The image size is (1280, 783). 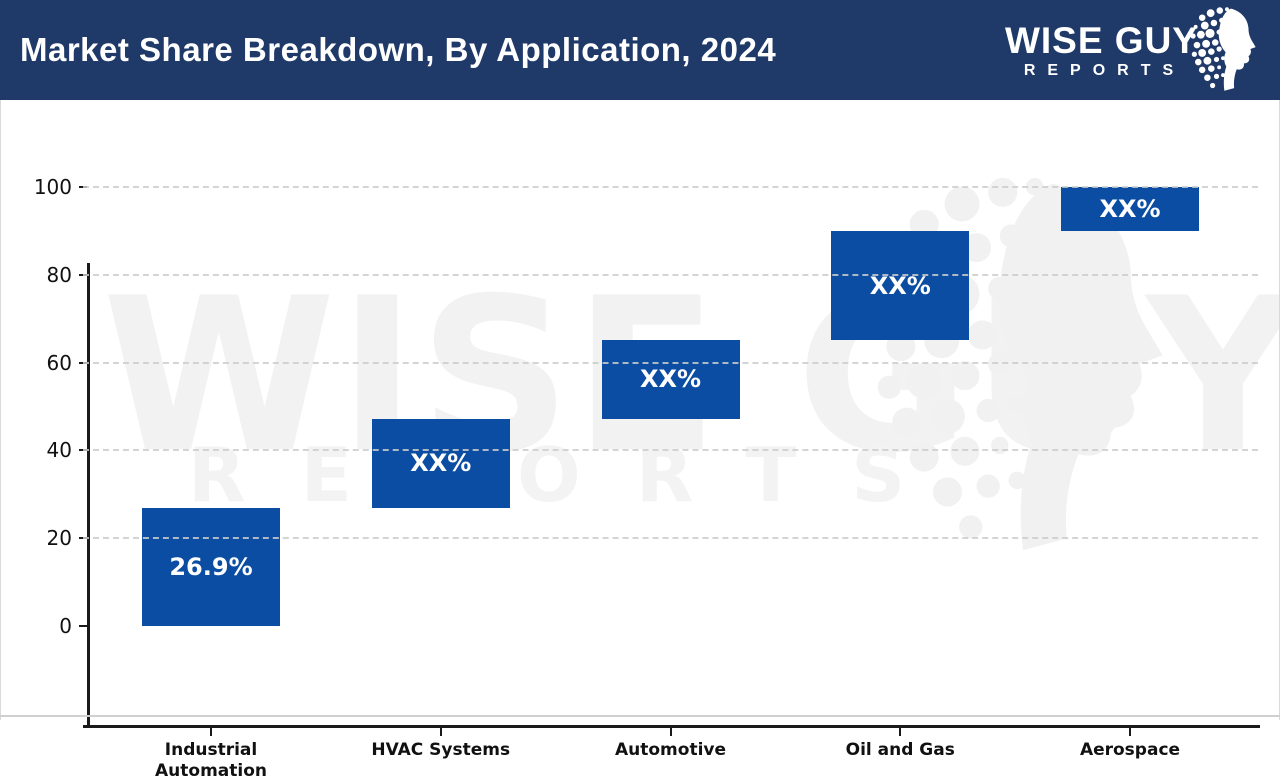 What do you see at coordinates (640, 716) in the screenshot?
I see `footer-divider` at bounding box center [640, 716].